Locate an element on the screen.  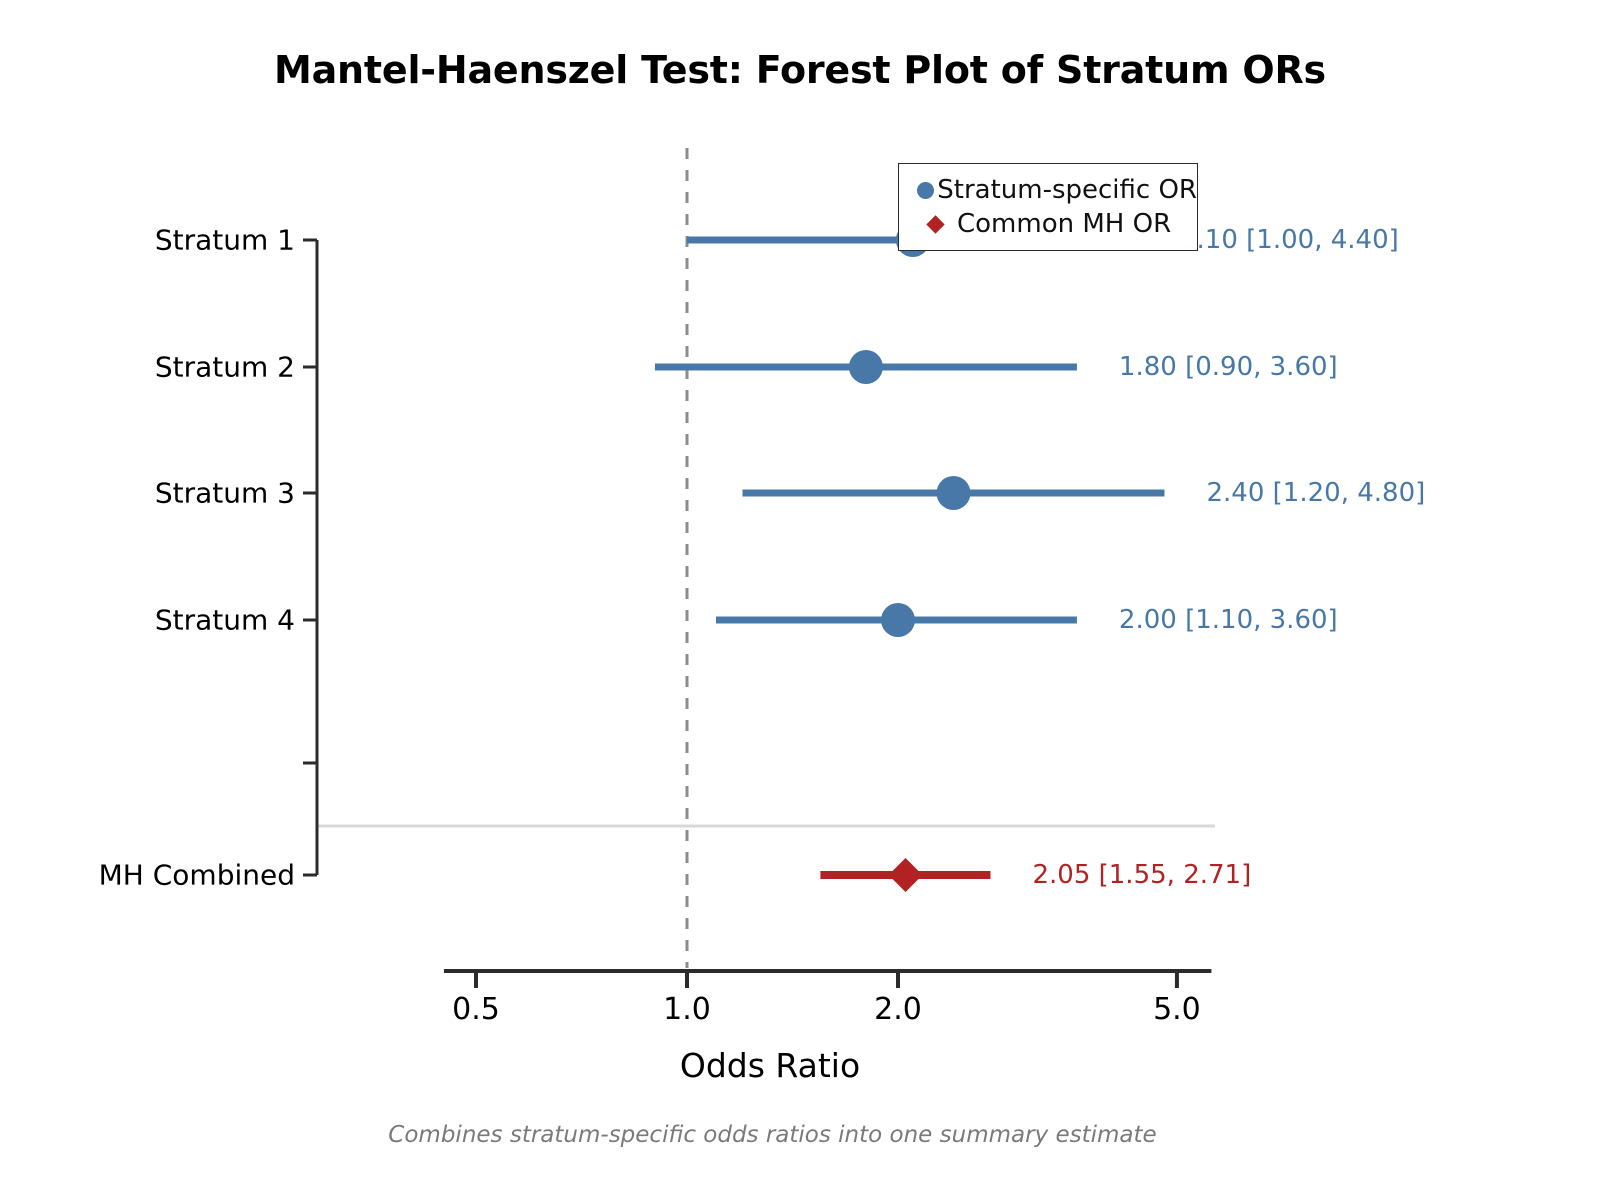
x-axis-tick-label: 0.5 is located at coordinates (476, 1009).